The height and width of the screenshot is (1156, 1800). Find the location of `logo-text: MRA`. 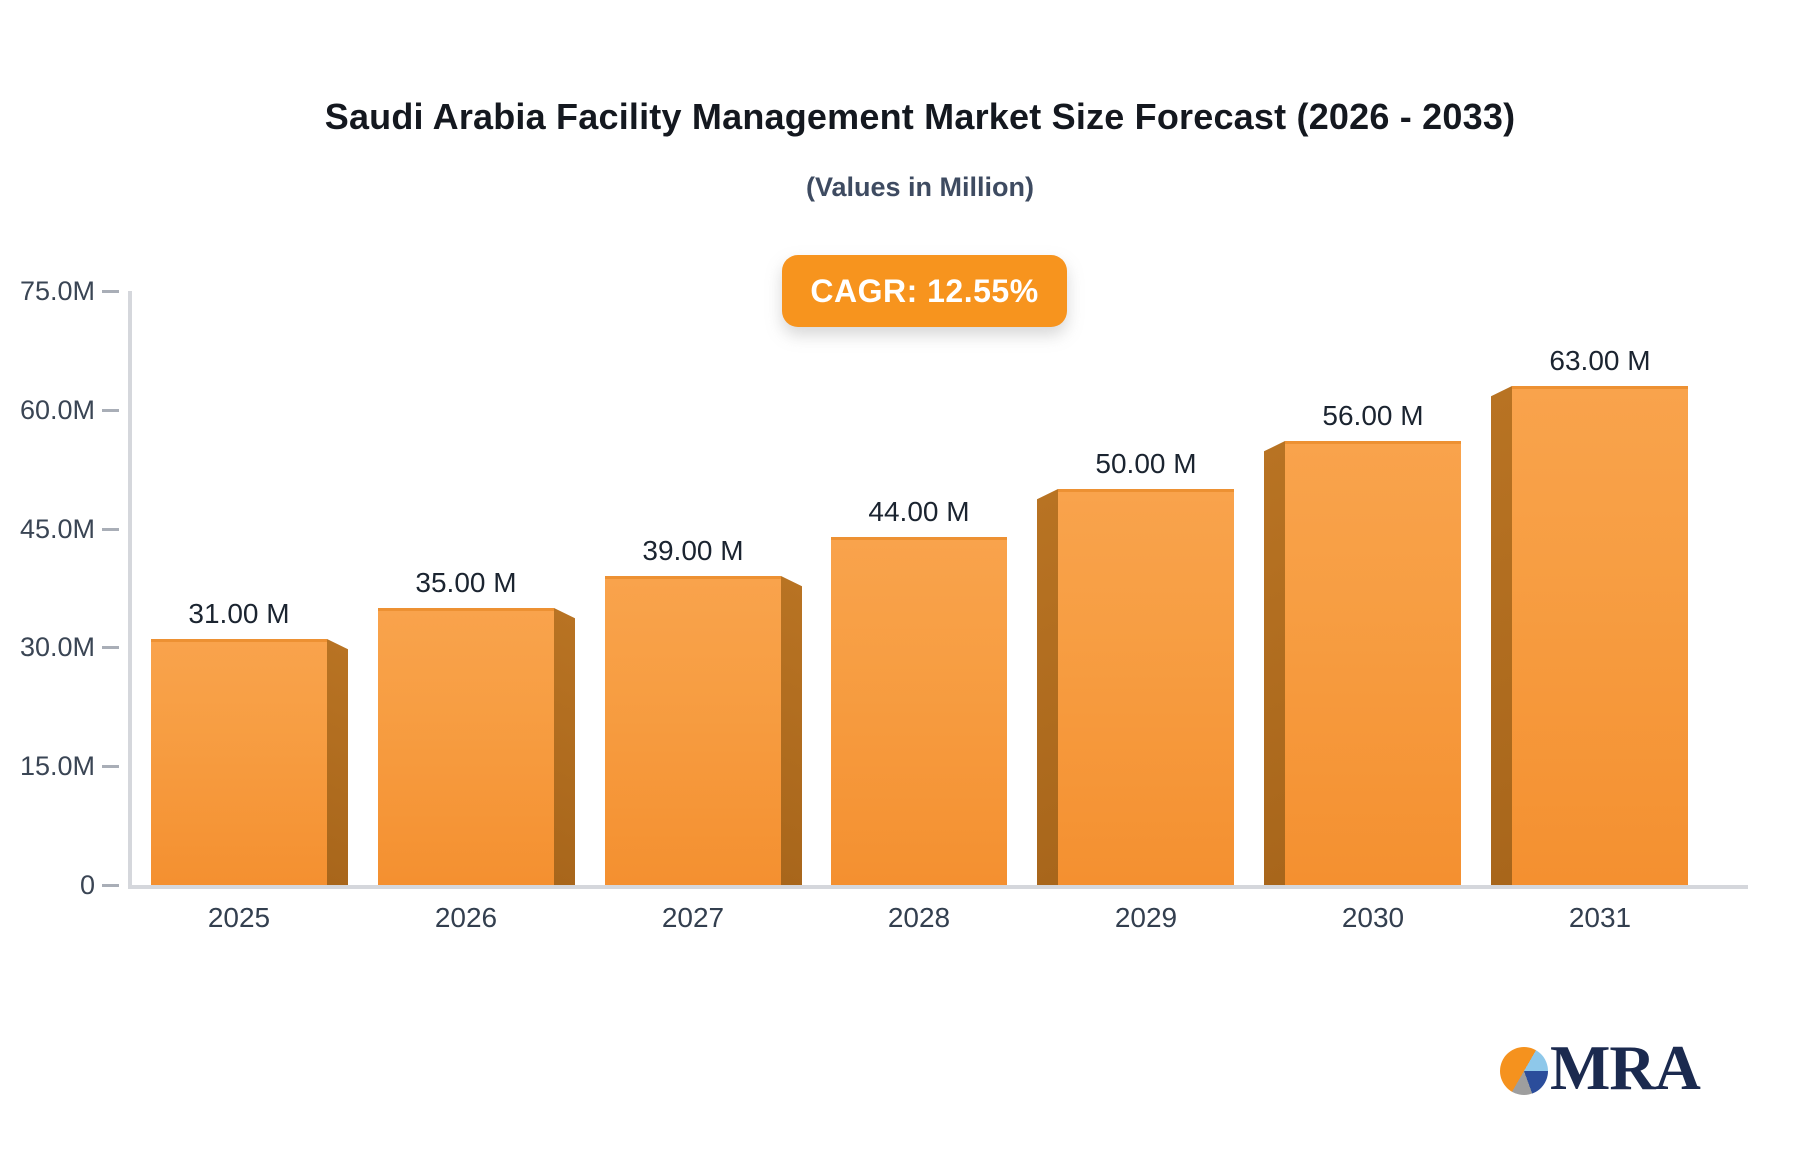

logo-text: MRA is located at coordinates (1625, 1067).